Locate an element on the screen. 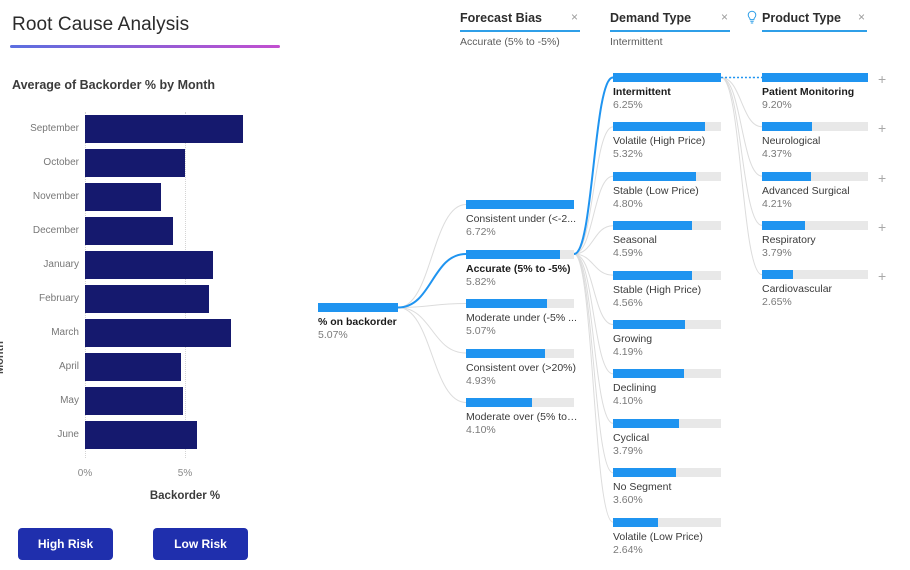 This screenshot has height=570, width=910. high-risk-button: High Risk is located at coordinates (65, 544).